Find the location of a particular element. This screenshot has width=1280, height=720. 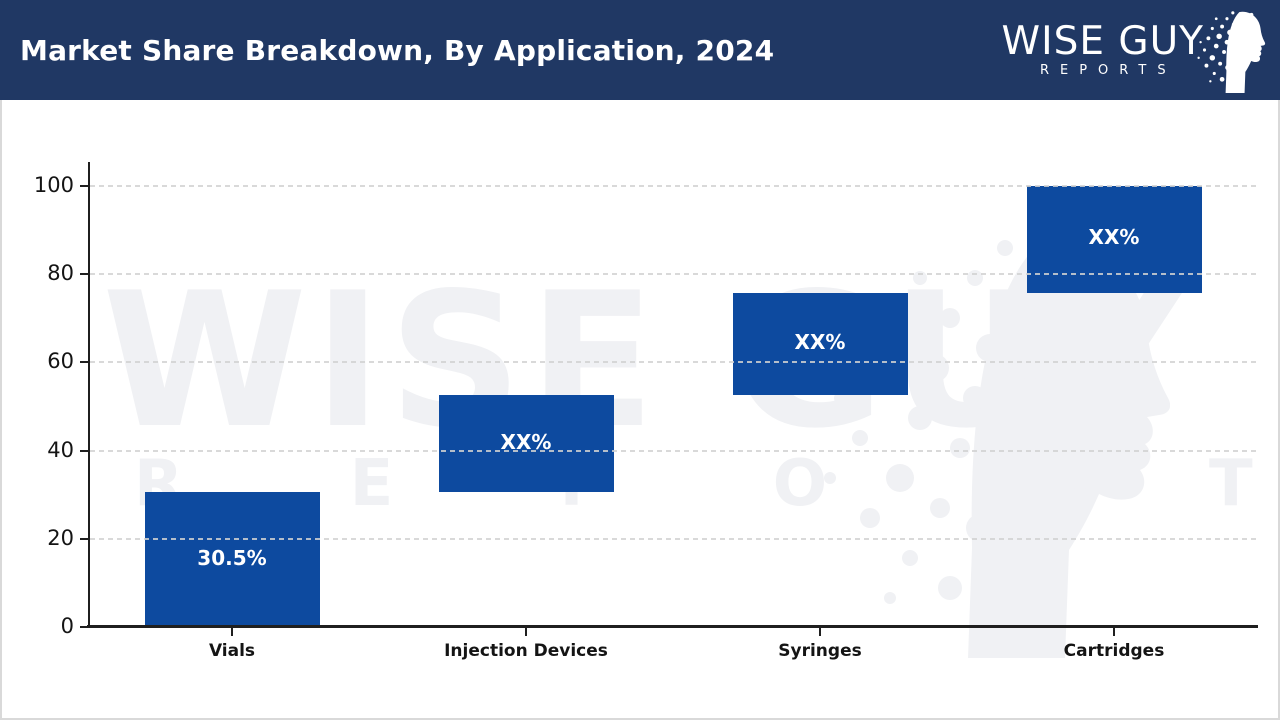

x-tick-label: Vials is located at coordinates (232, 651).